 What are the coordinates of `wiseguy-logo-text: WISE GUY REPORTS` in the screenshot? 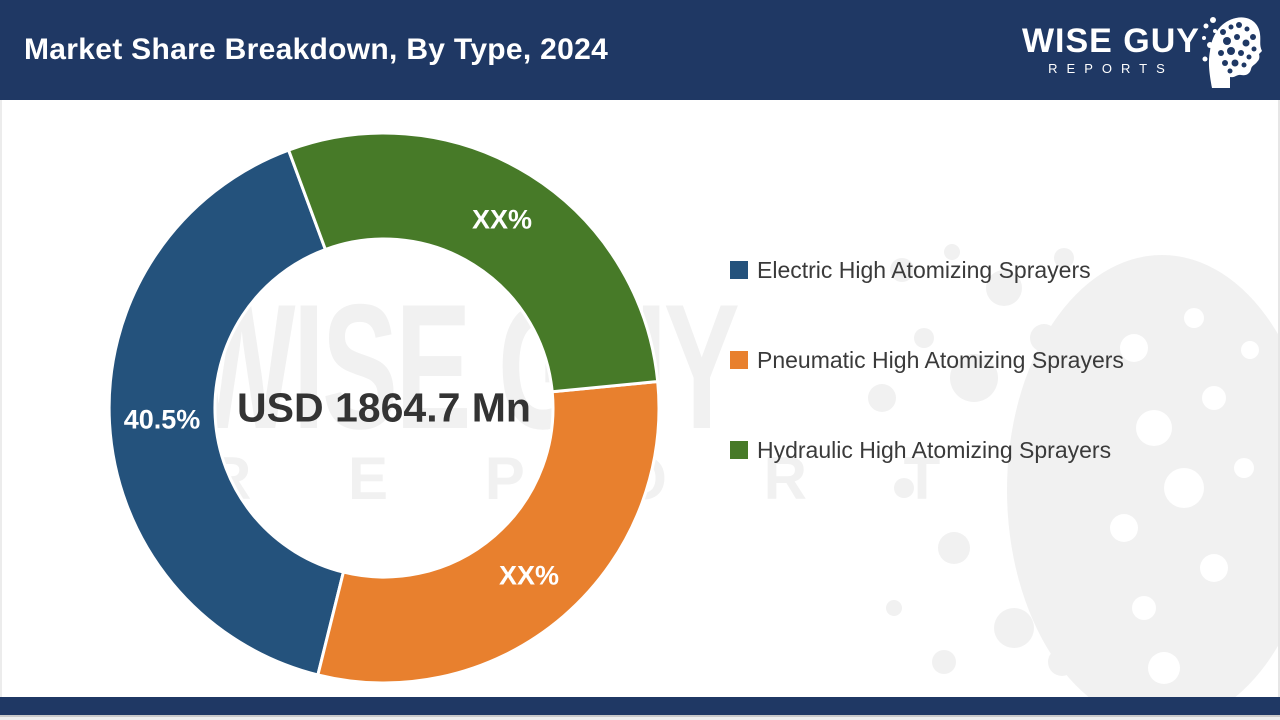 It's located at (1111, 50).